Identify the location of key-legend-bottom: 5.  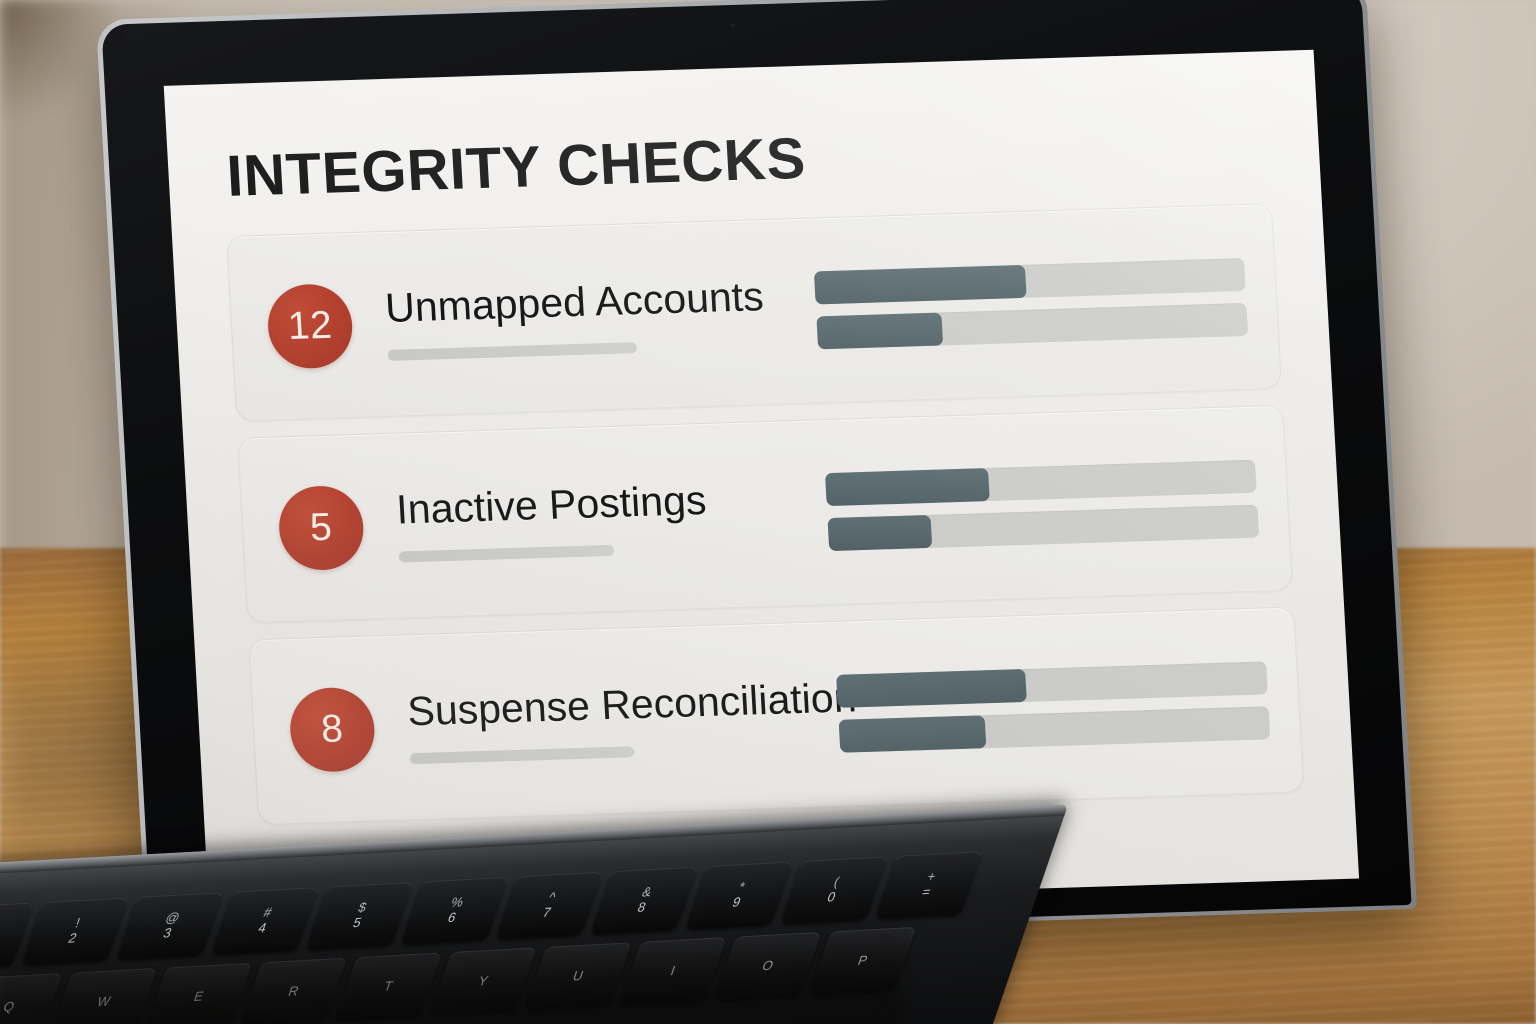
(357, 922).